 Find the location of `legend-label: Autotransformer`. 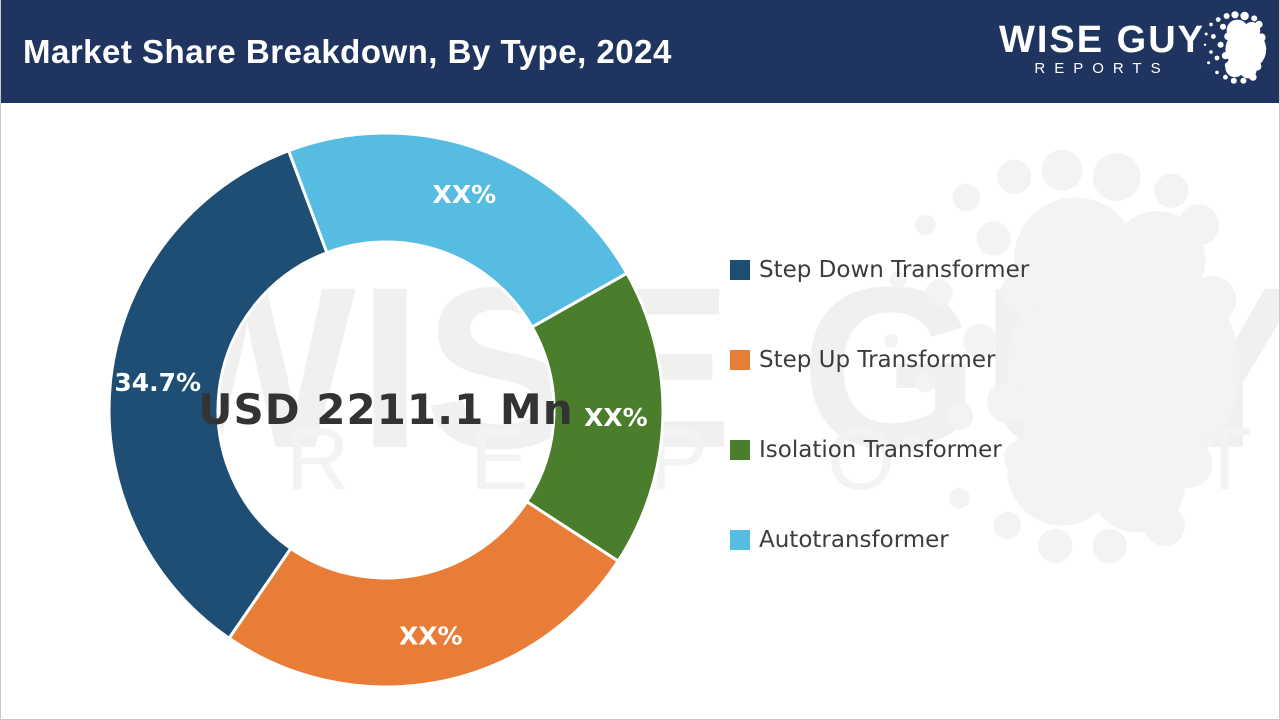

legend-label: Autotransformer is located at coordinates (854, 540).